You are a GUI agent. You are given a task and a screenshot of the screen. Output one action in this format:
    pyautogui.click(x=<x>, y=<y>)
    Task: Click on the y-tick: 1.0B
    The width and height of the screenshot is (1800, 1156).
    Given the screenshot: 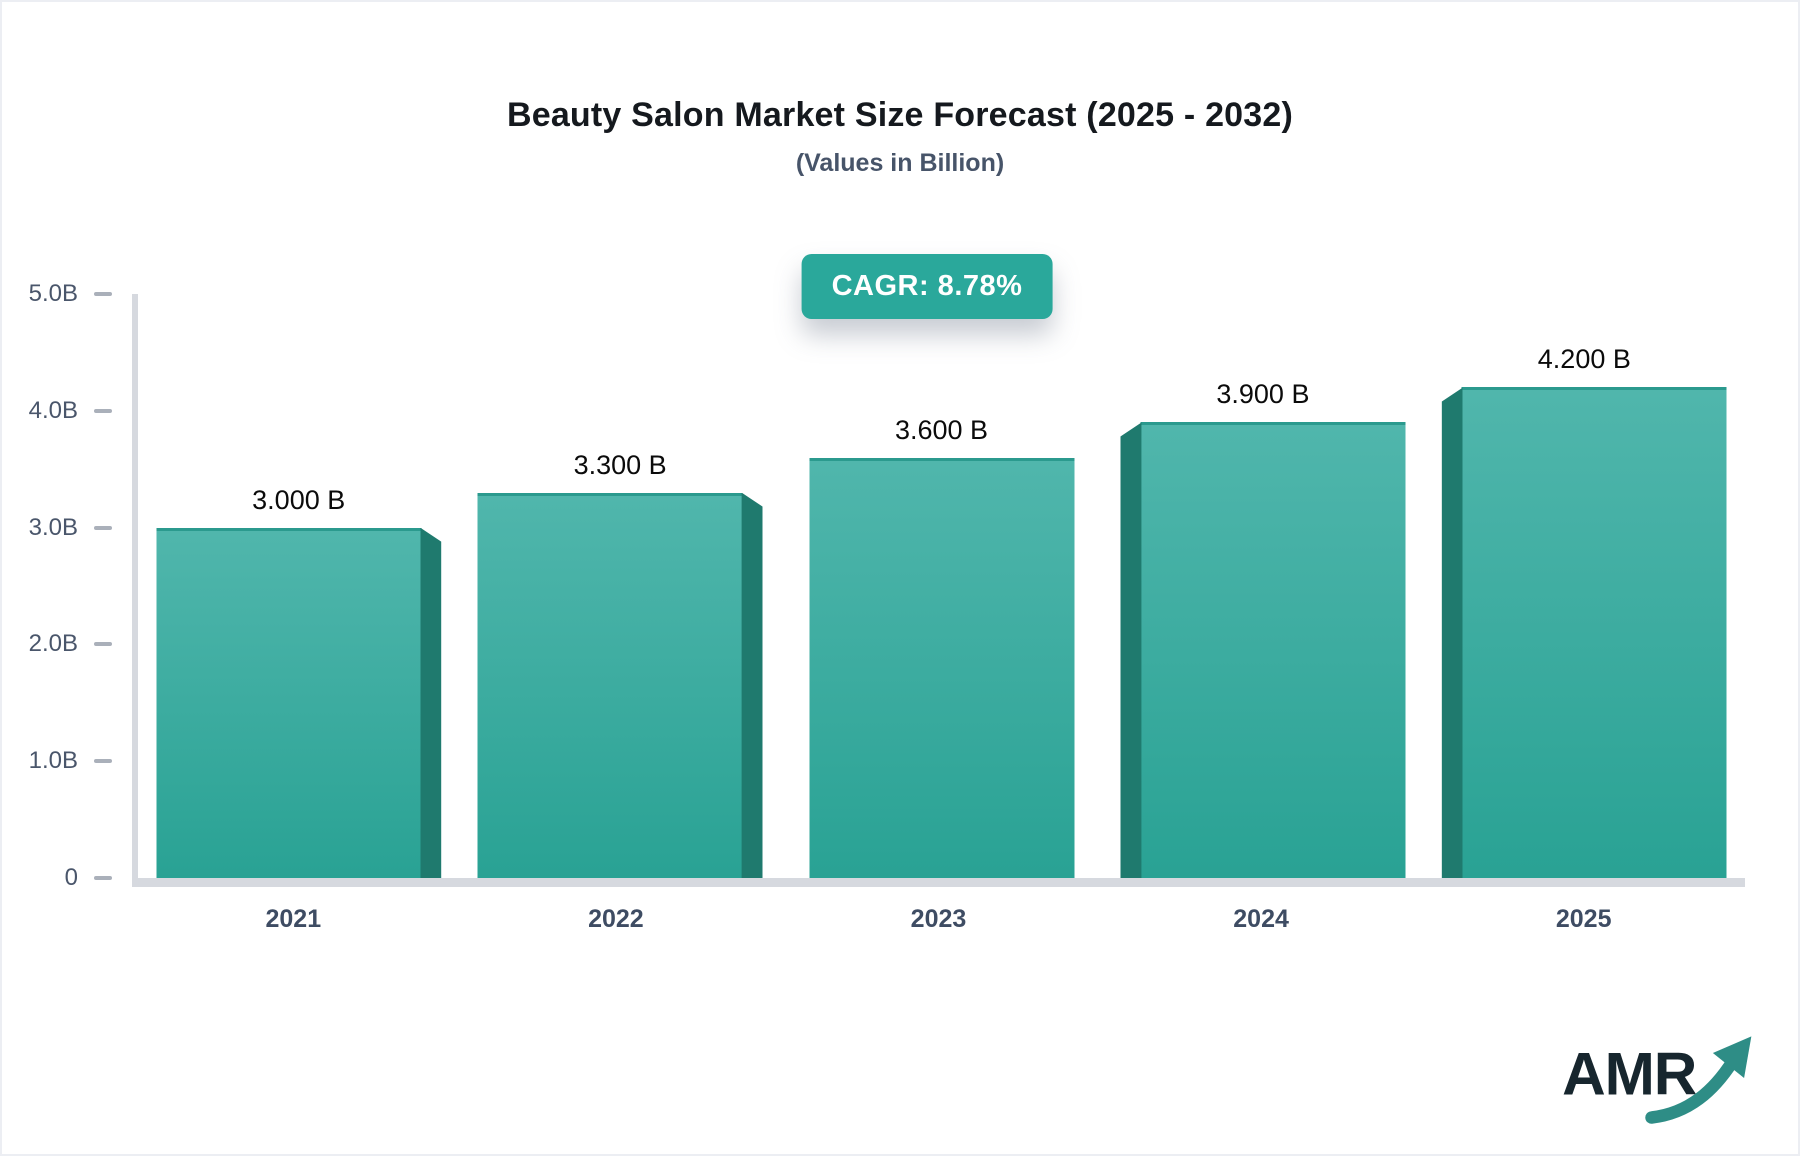 What is the action you would take?
    pyautogui.click(x=70, y=761)
    